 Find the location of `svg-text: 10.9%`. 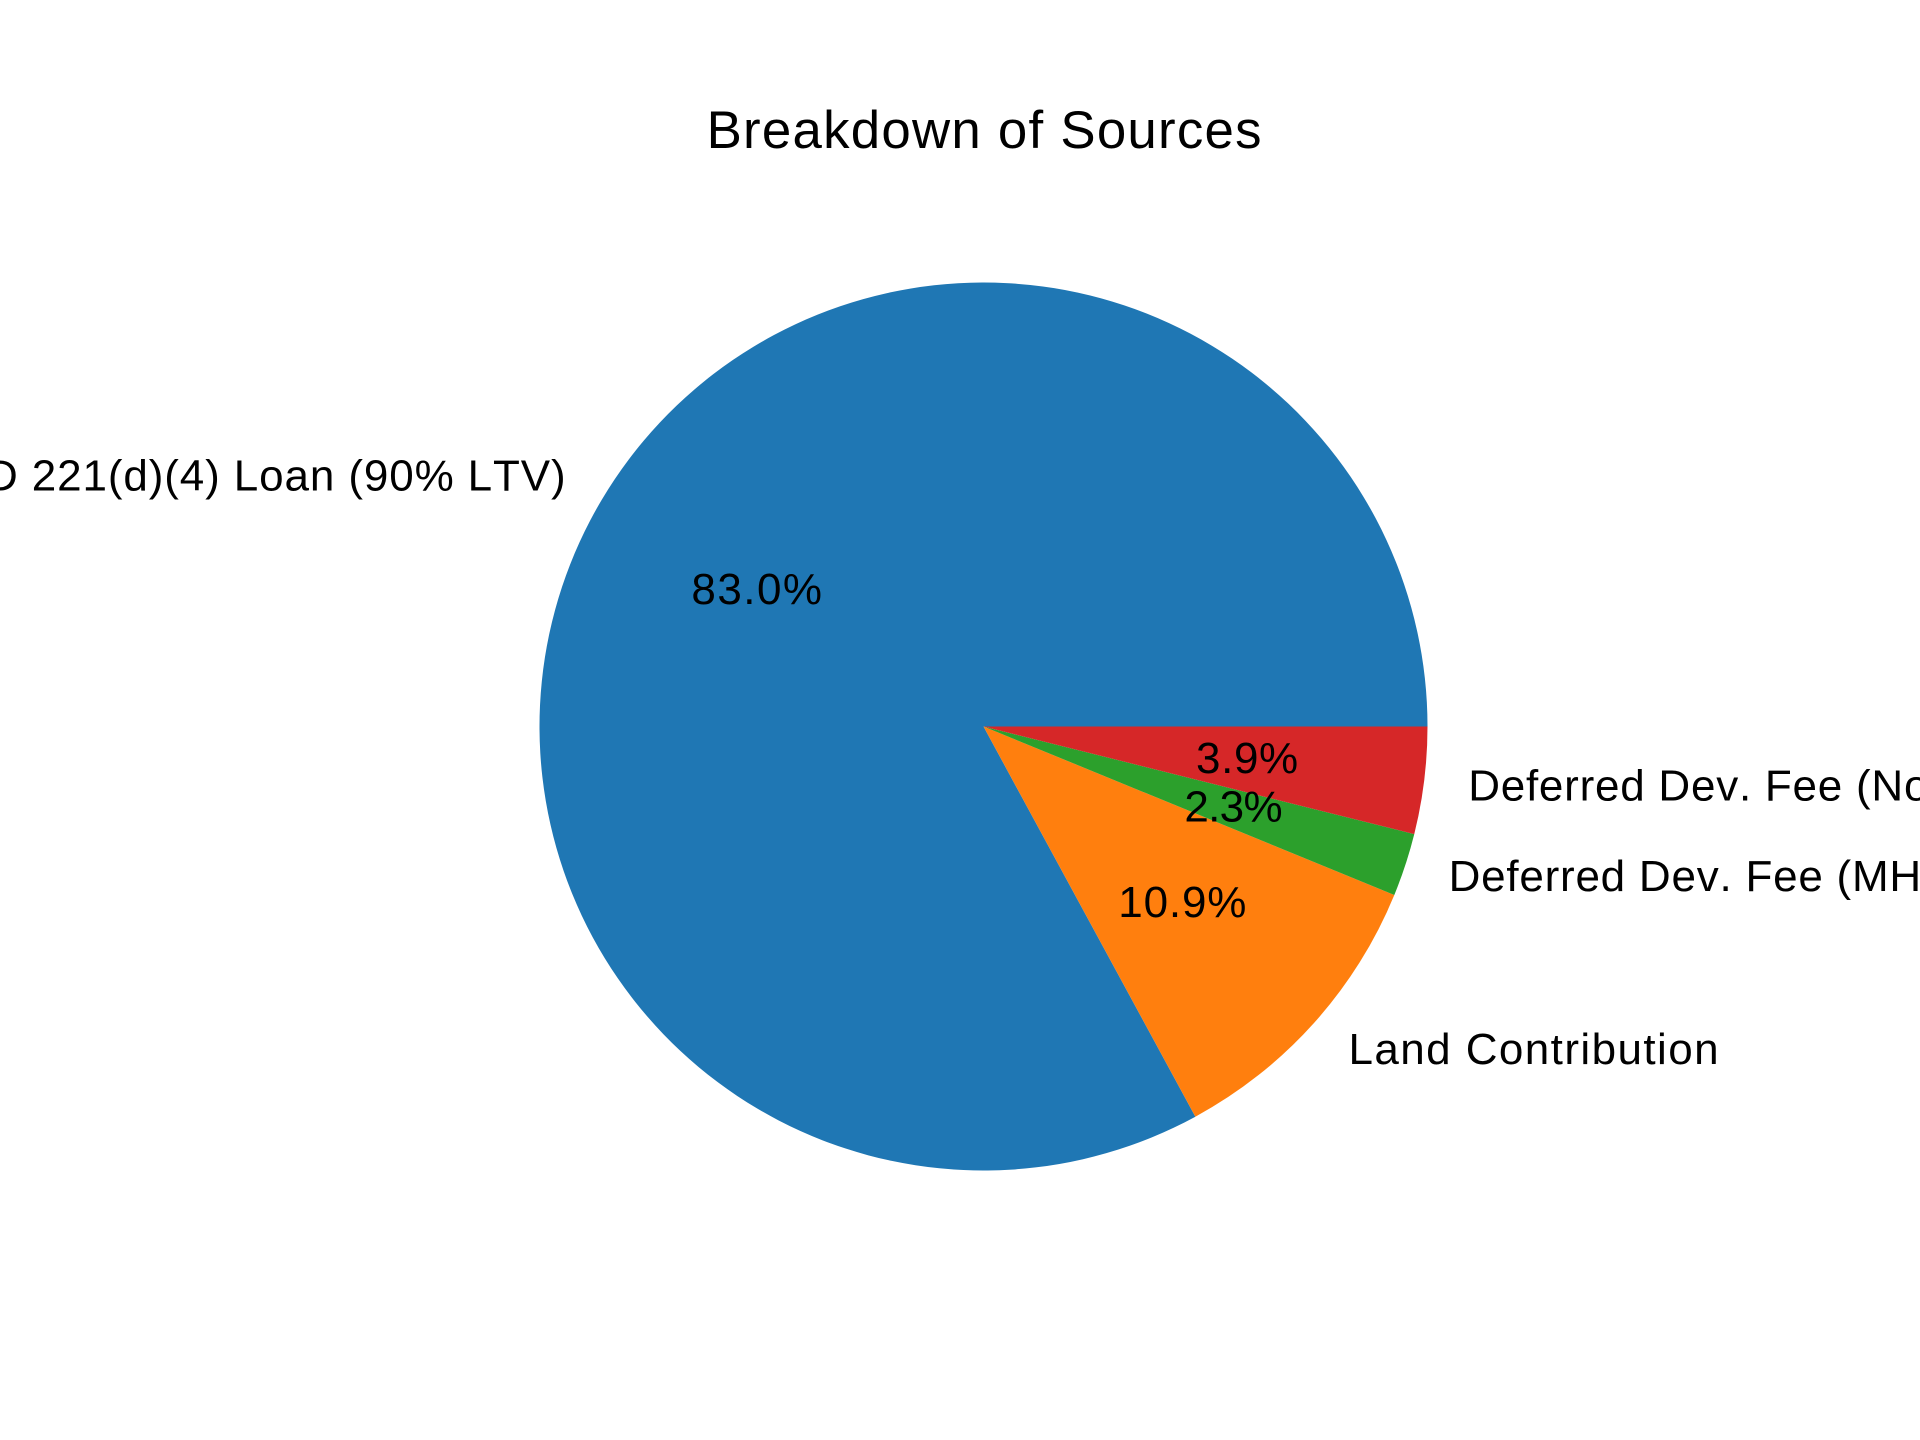

svg-text: 10.9% is located at coordinates (1182, 902).